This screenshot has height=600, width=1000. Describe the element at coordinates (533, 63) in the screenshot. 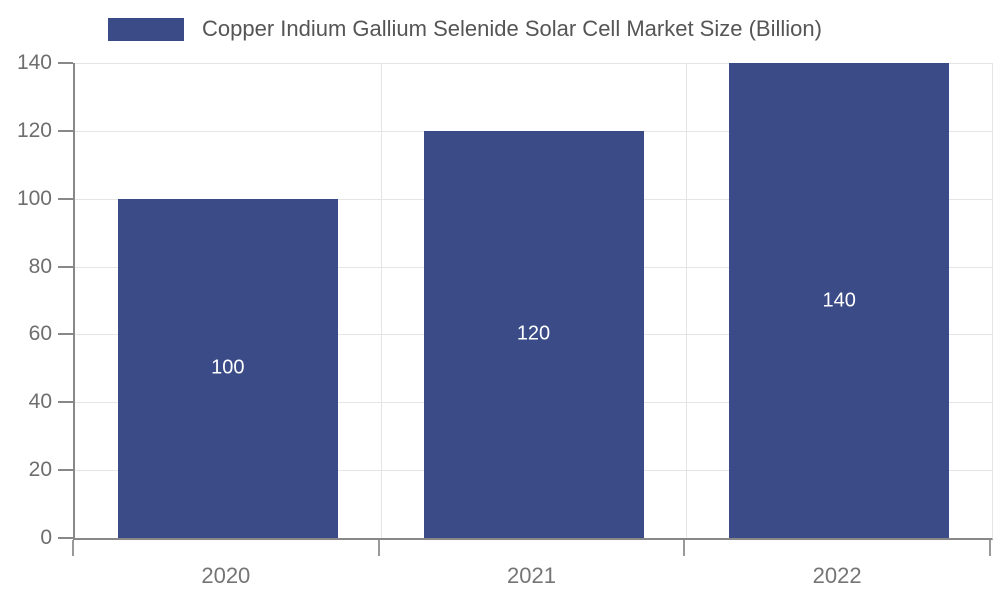

I see `gridline-horizontal` at that location.